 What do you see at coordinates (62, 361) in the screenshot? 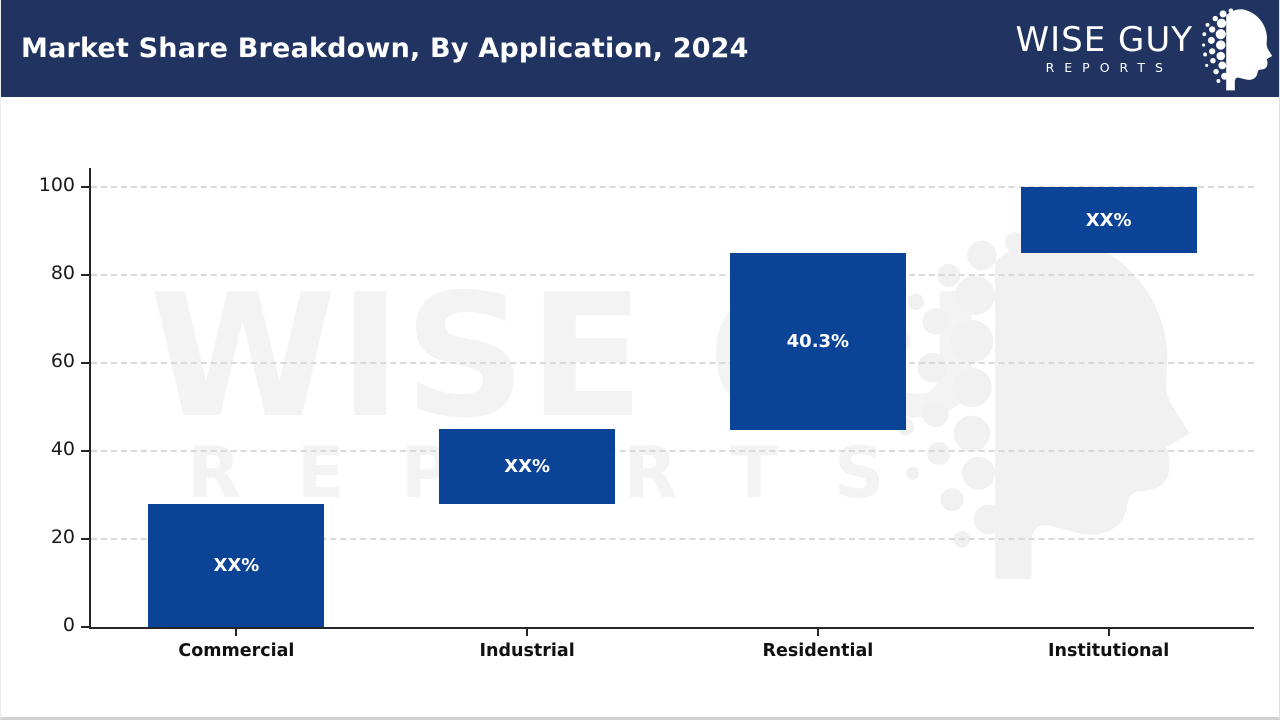
I see `y-tick-label: 60` at bounding box center [62, 361].